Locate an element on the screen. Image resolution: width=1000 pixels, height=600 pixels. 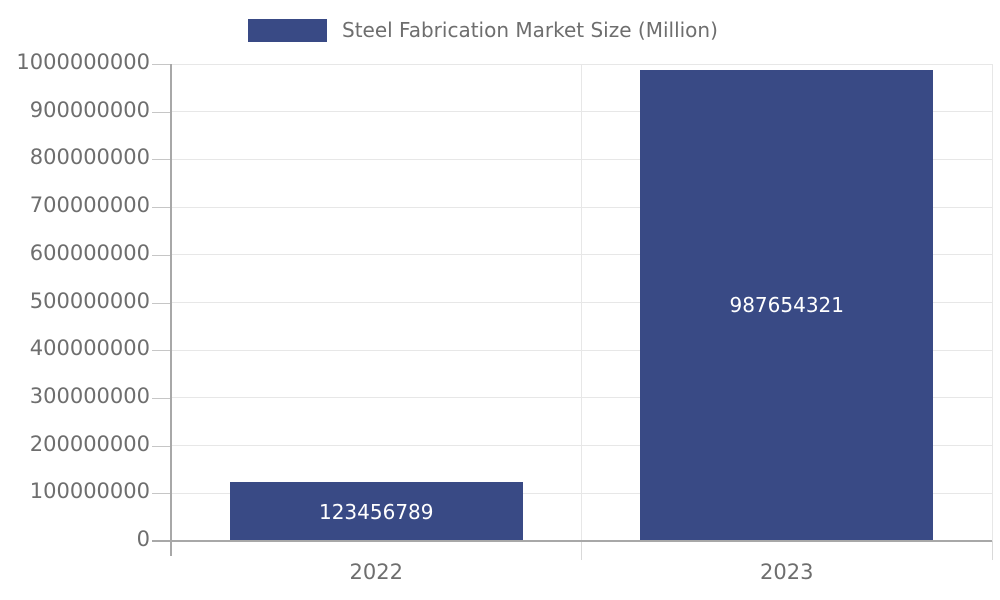
plot-right-border is located at coordinates (992, 302).